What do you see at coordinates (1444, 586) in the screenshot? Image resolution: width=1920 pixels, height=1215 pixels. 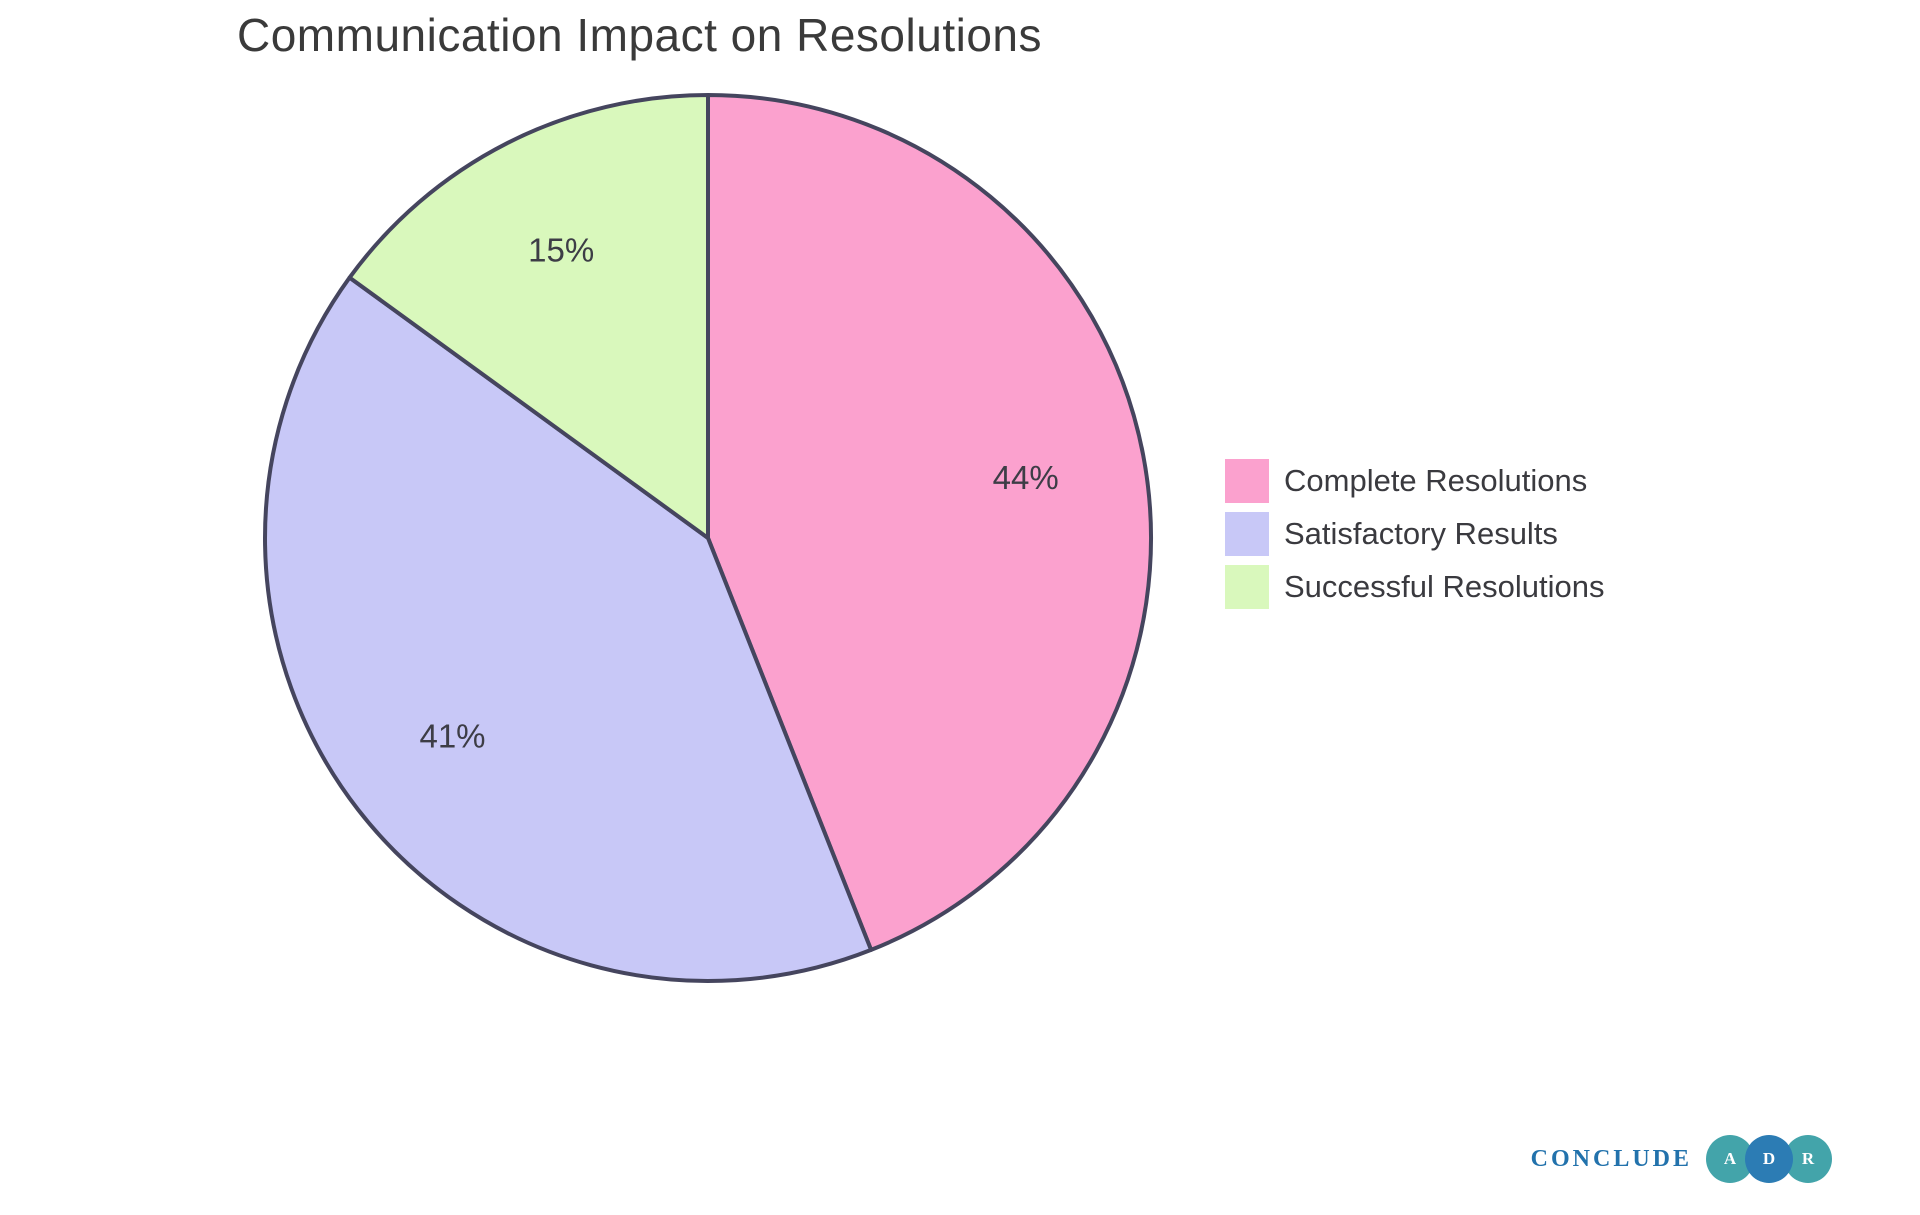 I see `legend-label-successful-resolutions: Successful Resolutions` at bounding box center [1444, 586].